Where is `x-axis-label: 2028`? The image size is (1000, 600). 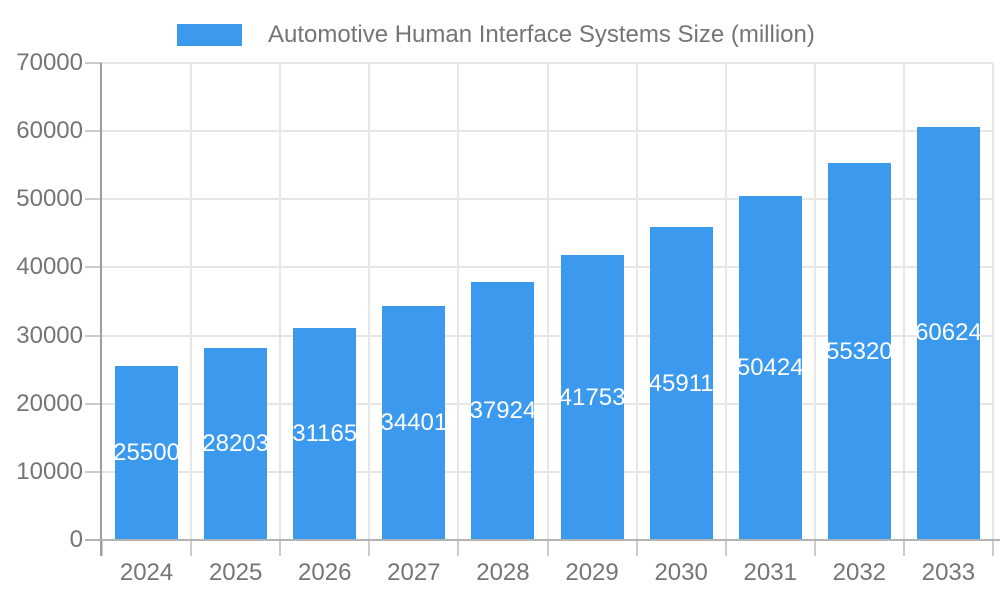 x-axis-label: 2028 is located at coordinates (503, 572).